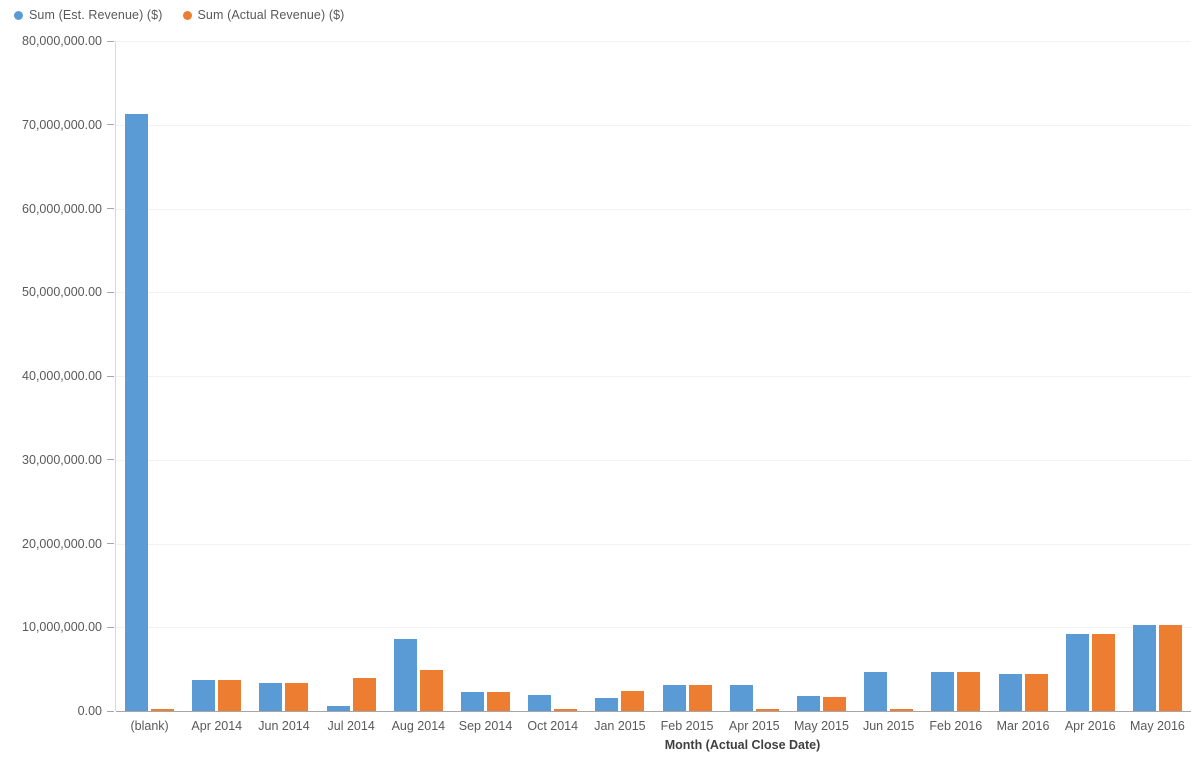 The height and width of the screenshot is (766, 1203). What do you see at coordinates (62, 208) in the screenshot?
I see `y-axis-tick-label: 60,000,000.00` at bounding box center [62, 208].